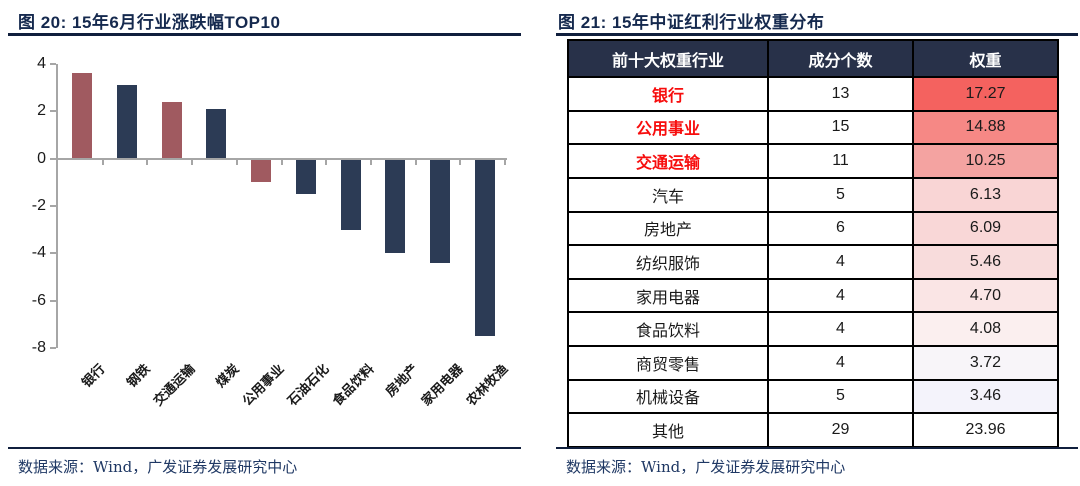 Image resolution: width=1080 pixels, height=486 pixels. Describe the element at coordinates (442, 385) in the screenshot. I see `x-category-label-8: 家用电器` at that location.